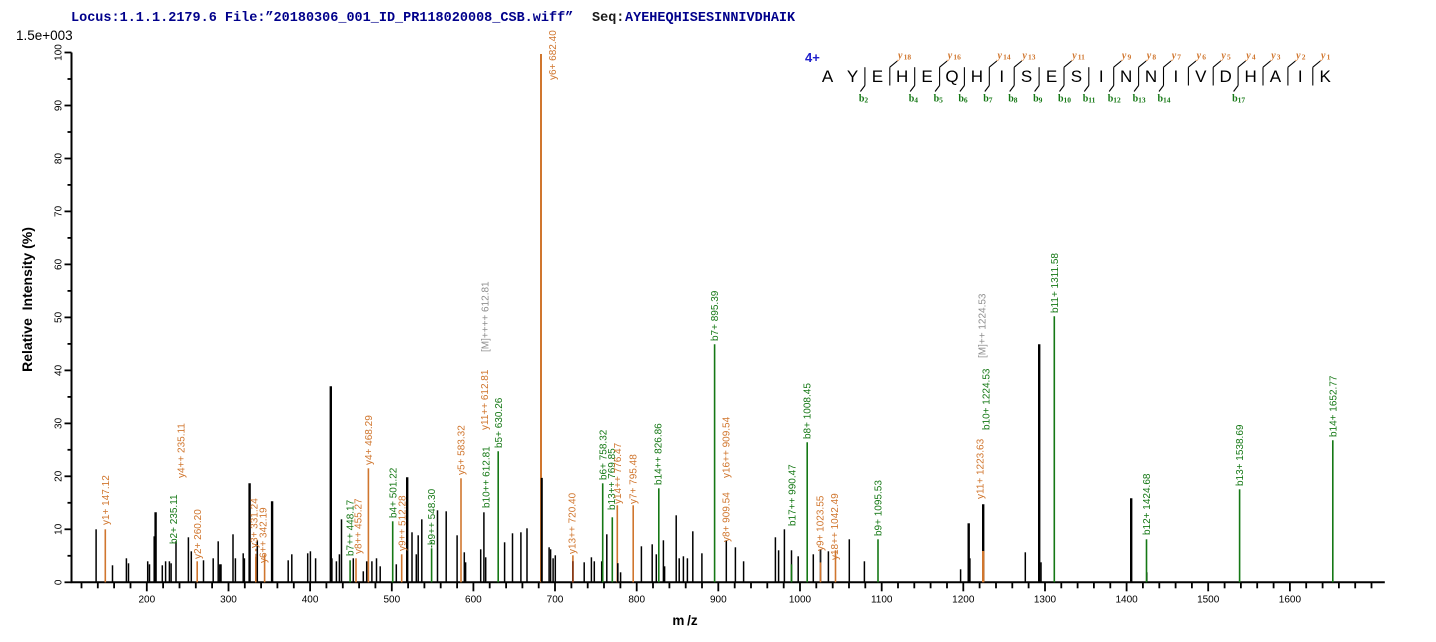  What do you see at coordinates (812, 57) in the screenshot?
I see `svg-text: 4+` at bounding box center [812, 57].